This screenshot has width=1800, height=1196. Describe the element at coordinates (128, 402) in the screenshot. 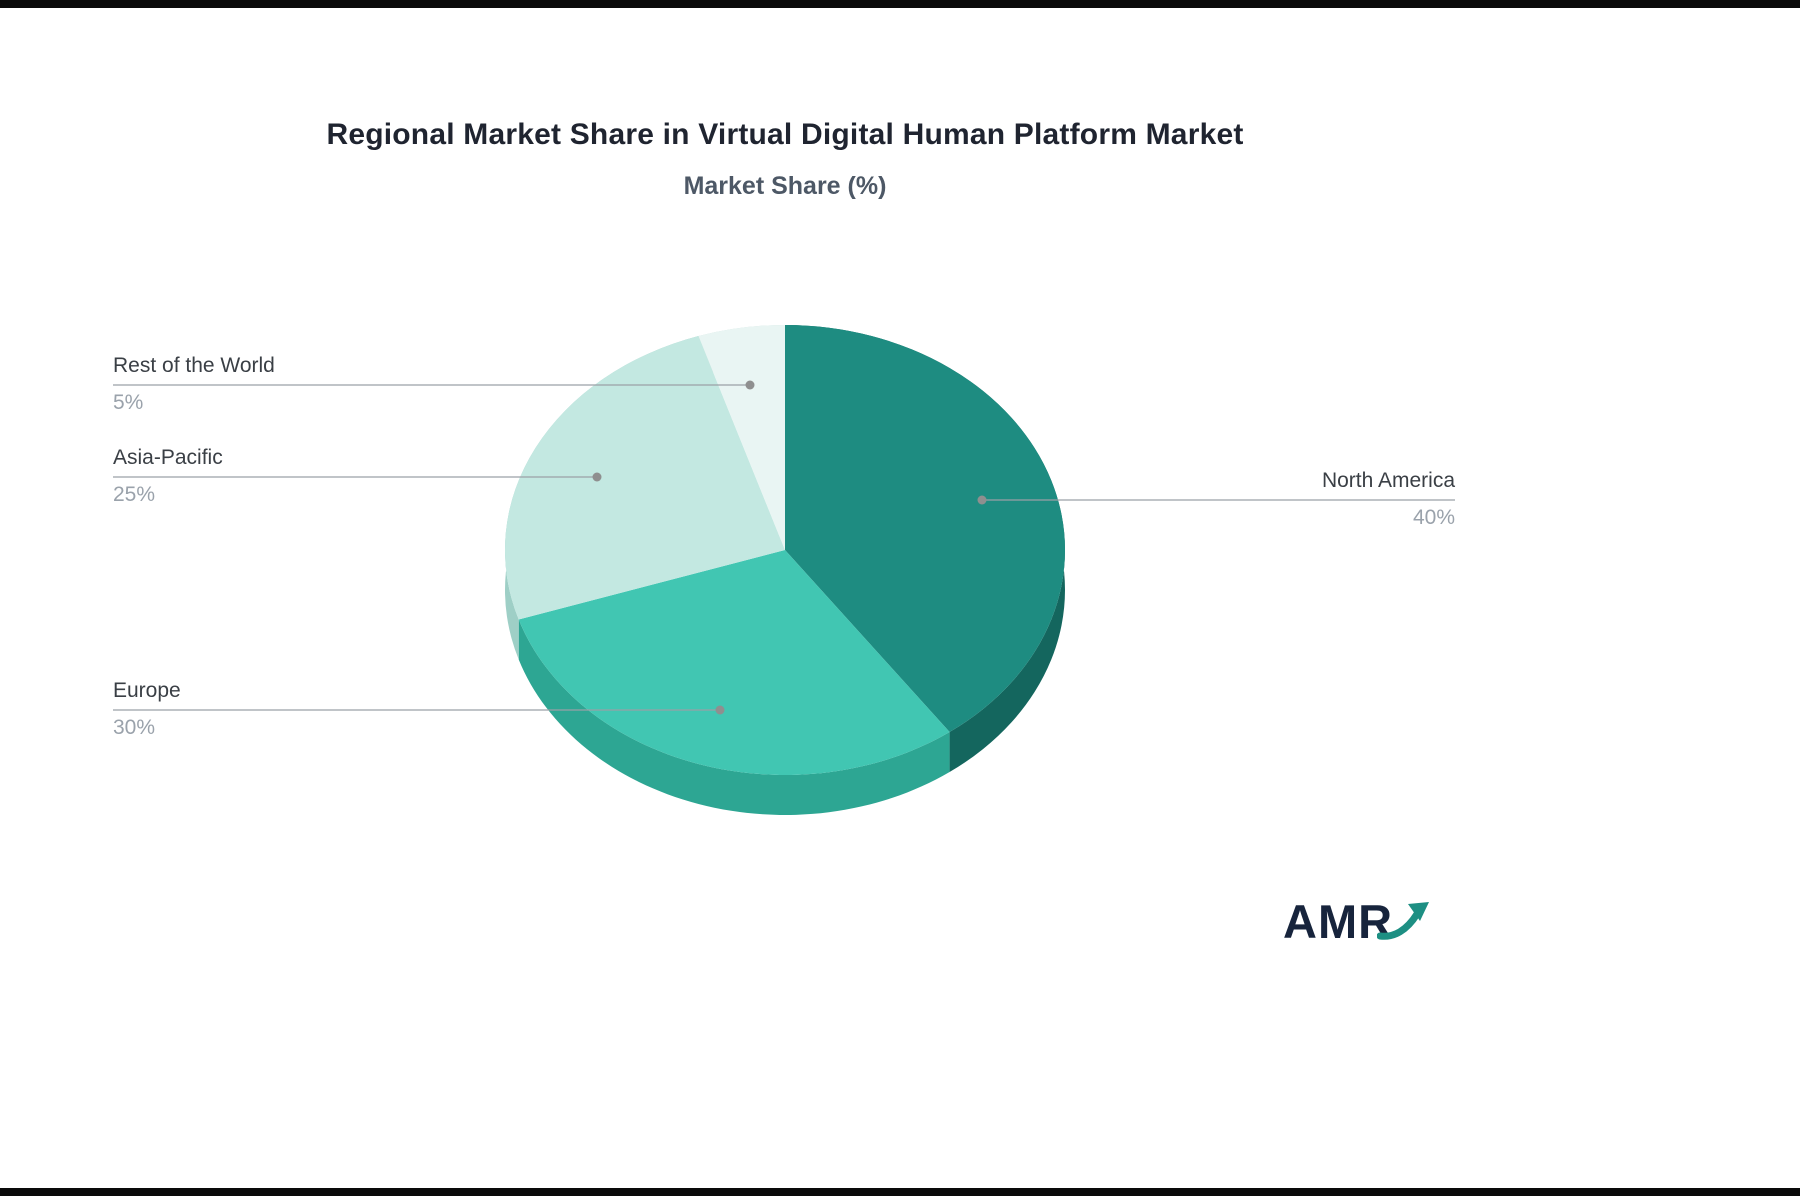

I see `slice-value-rest-of-the-world: 5%` at that location.